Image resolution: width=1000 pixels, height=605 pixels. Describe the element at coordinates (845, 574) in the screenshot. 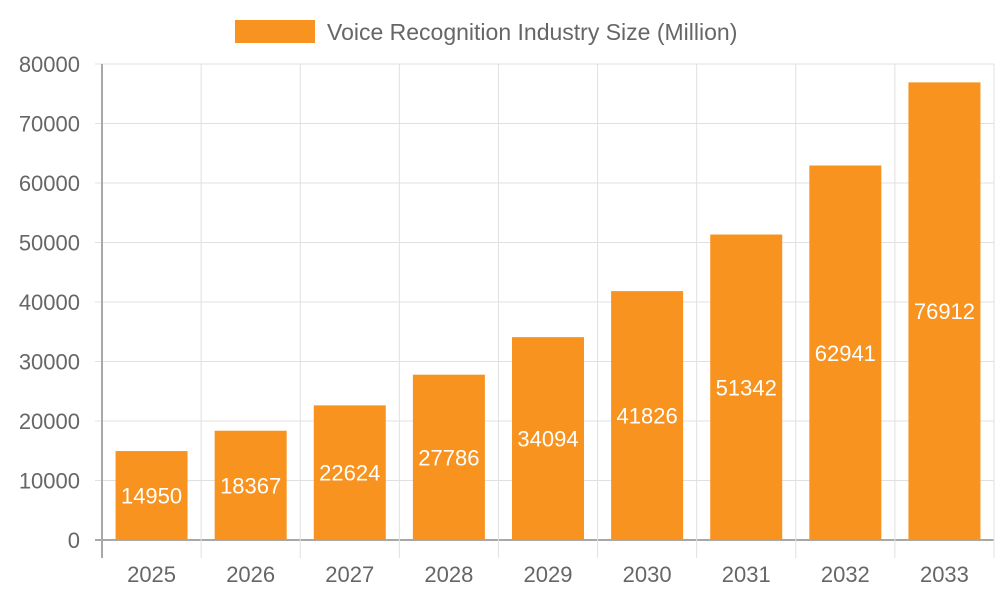

I see `x-tick-label: 2032` at that location.